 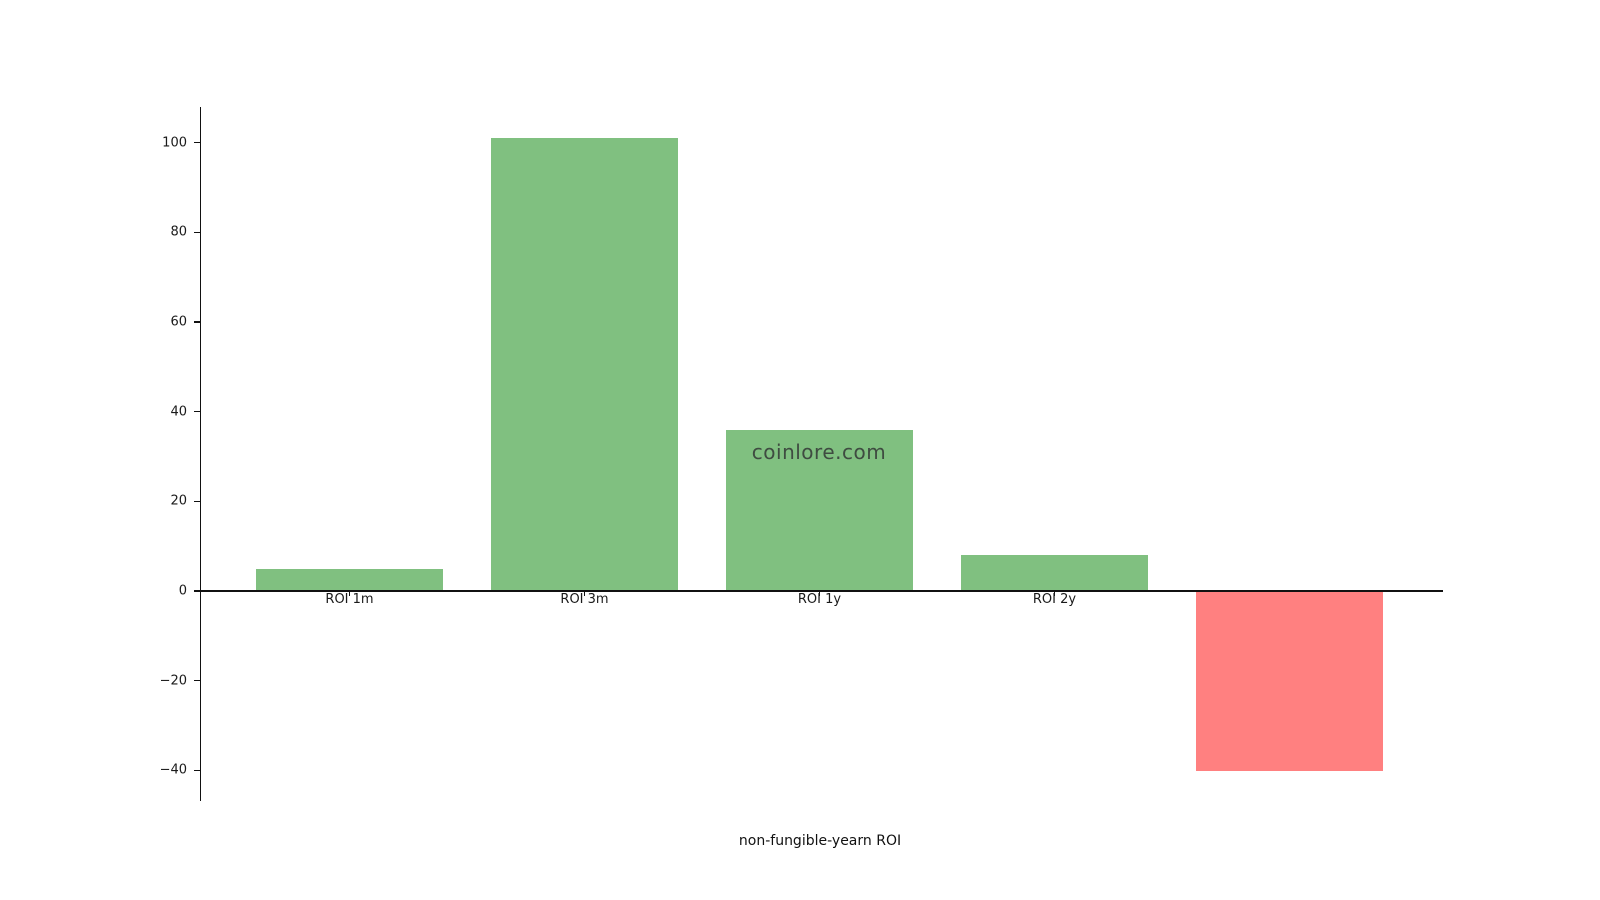 I want to click on y-tick-label: 0, so click(x=182, y=591).